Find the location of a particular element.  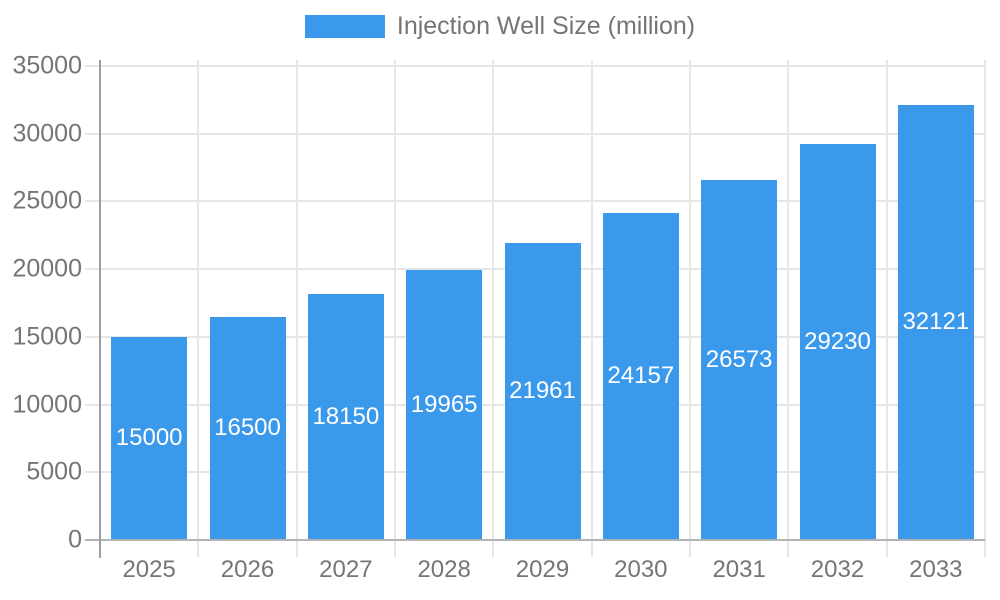

legend: Injection Well Size (million) is located at coordinates (500, 26).